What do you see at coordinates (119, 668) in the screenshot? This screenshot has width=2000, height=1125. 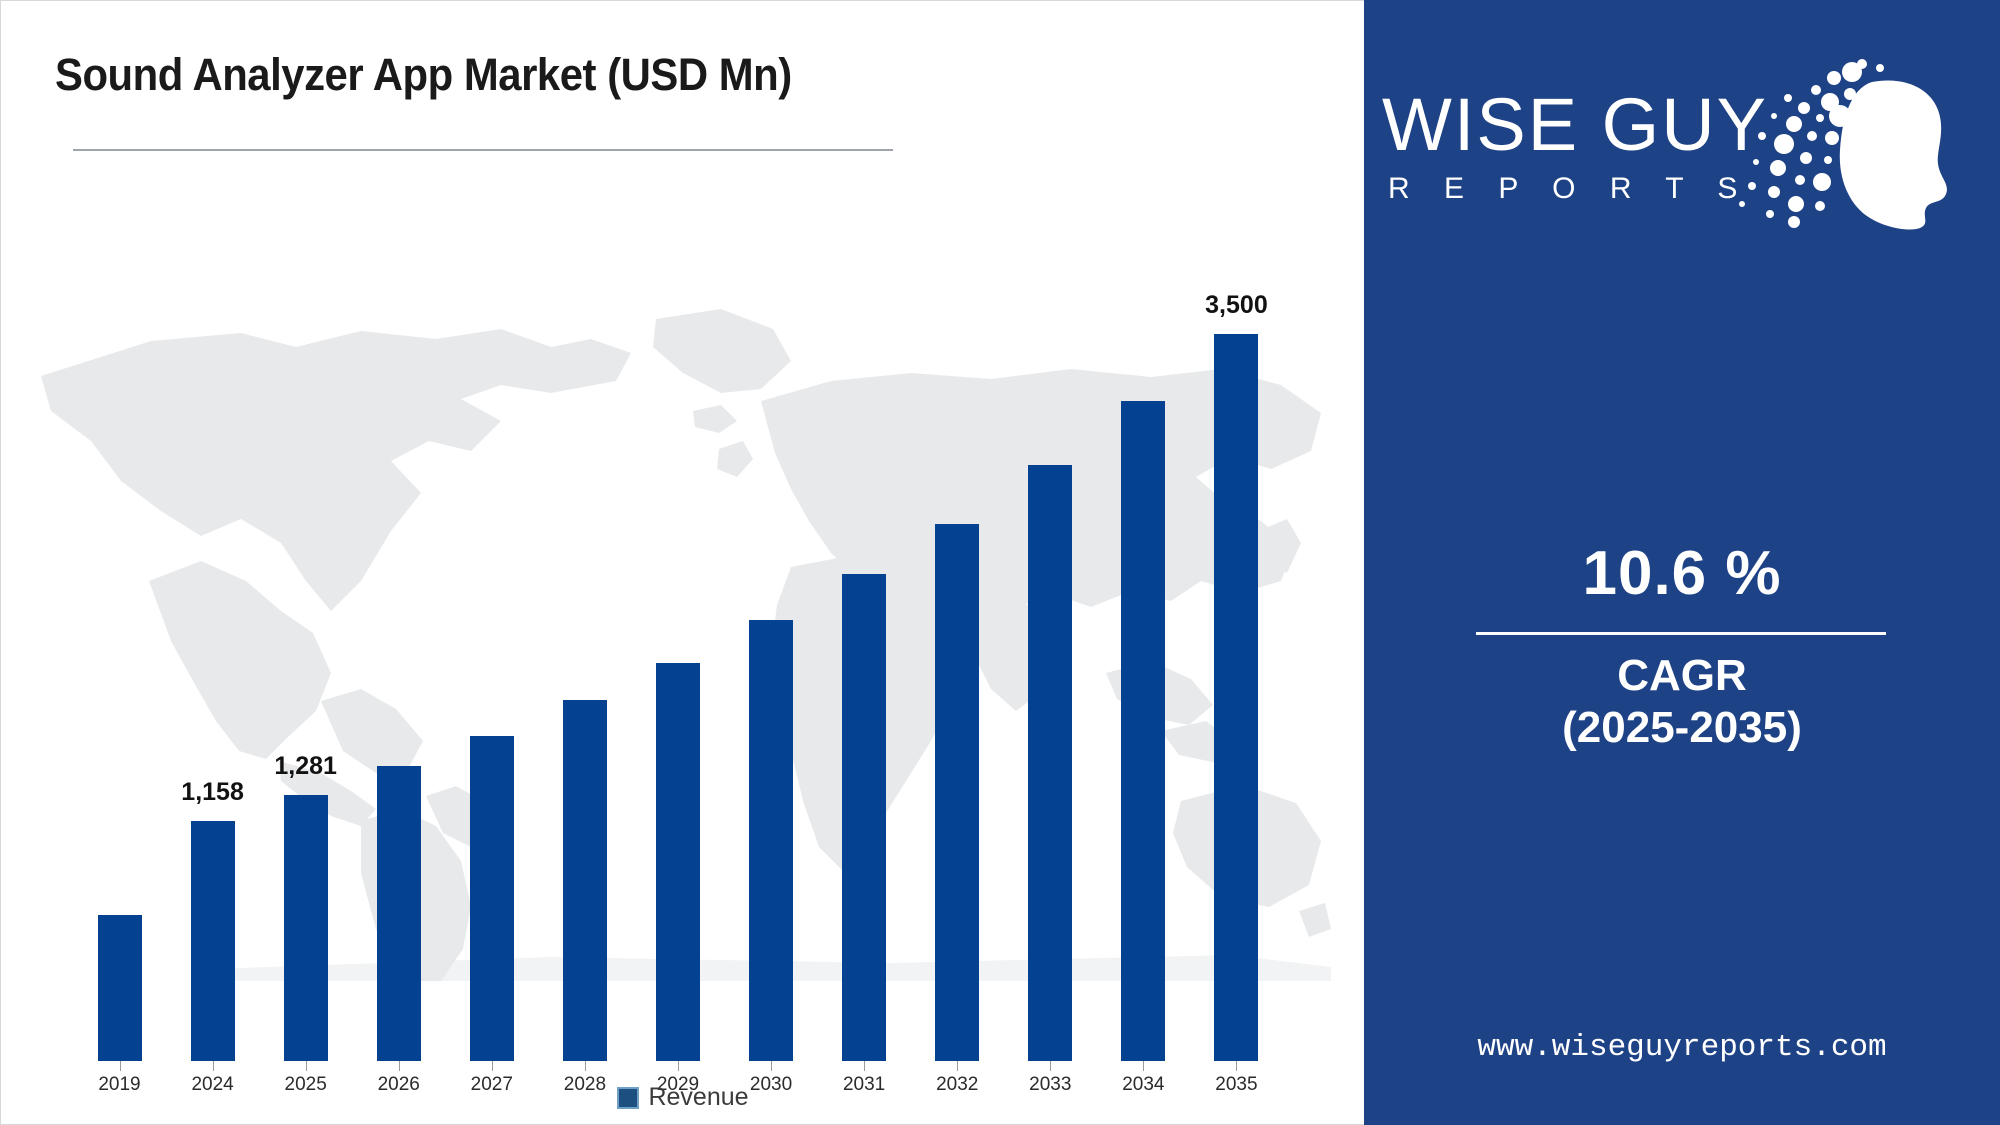 I see `bar-group: 2019` at bounding box center [119, 668].